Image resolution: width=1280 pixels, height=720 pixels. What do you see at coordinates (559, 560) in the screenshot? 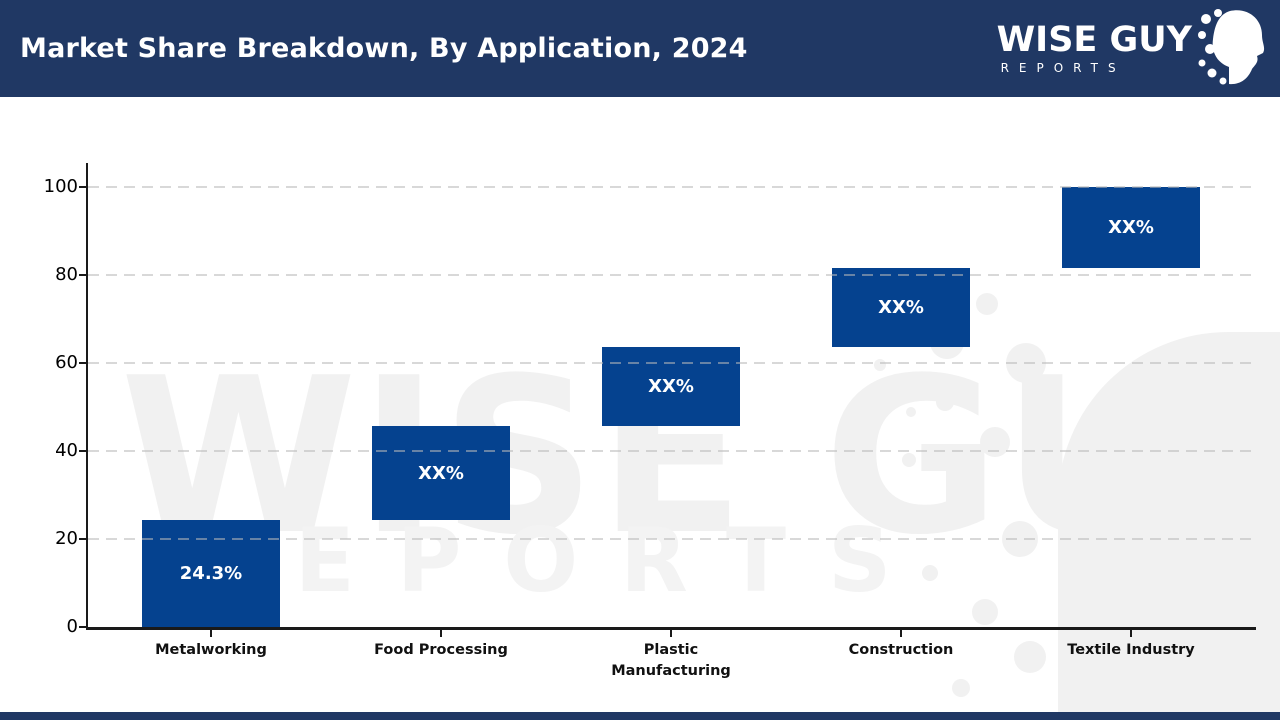
I see `watermark-reports: REPORTS` at bounding box center [559, 560].